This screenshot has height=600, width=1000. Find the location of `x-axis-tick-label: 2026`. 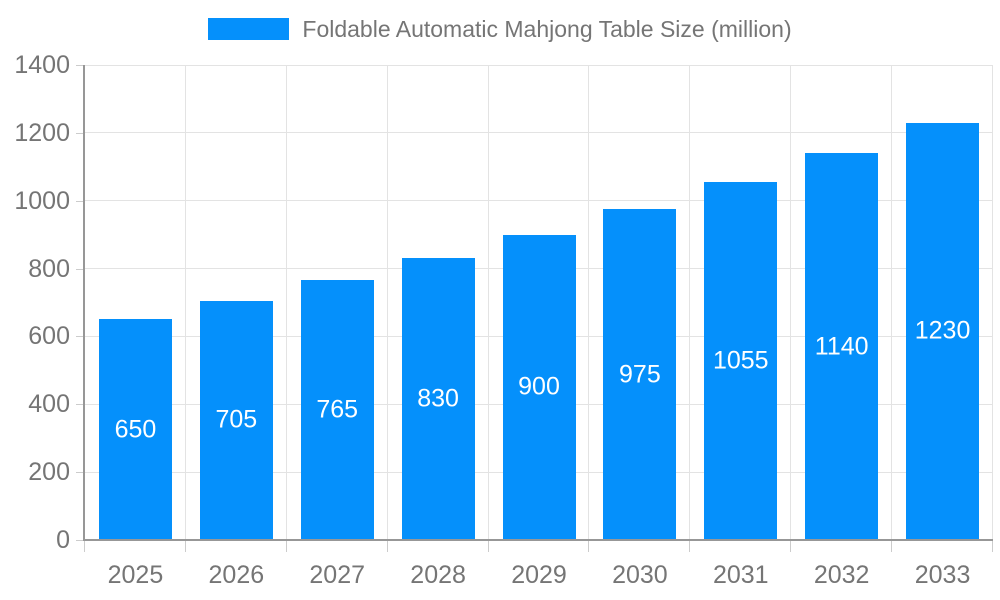

x-axis-tick-label: 2026 is located at coordinates (236, 575).